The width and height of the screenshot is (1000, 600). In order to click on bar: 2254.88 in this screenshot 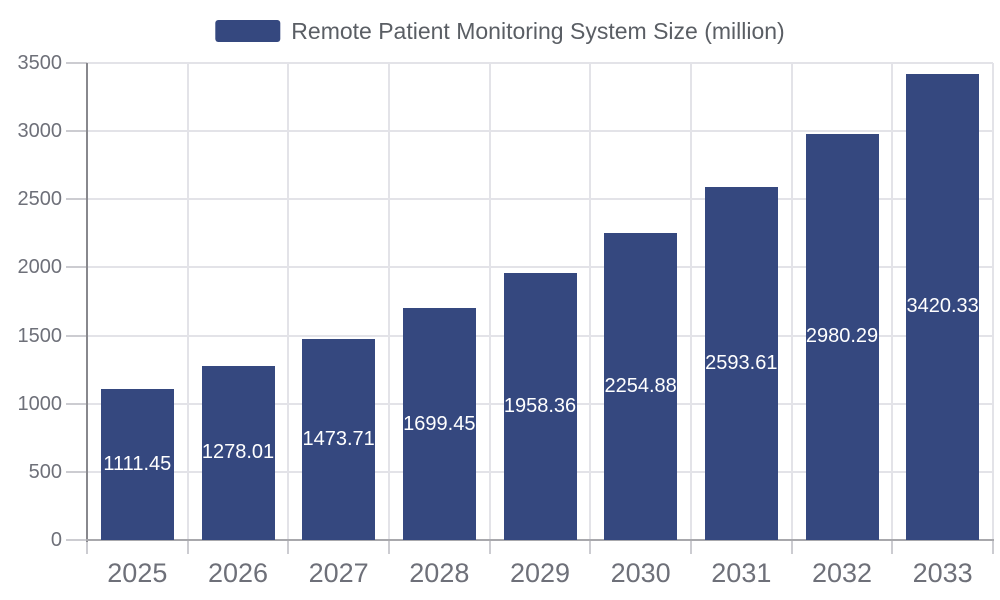, I will do `click(641, 386)`.